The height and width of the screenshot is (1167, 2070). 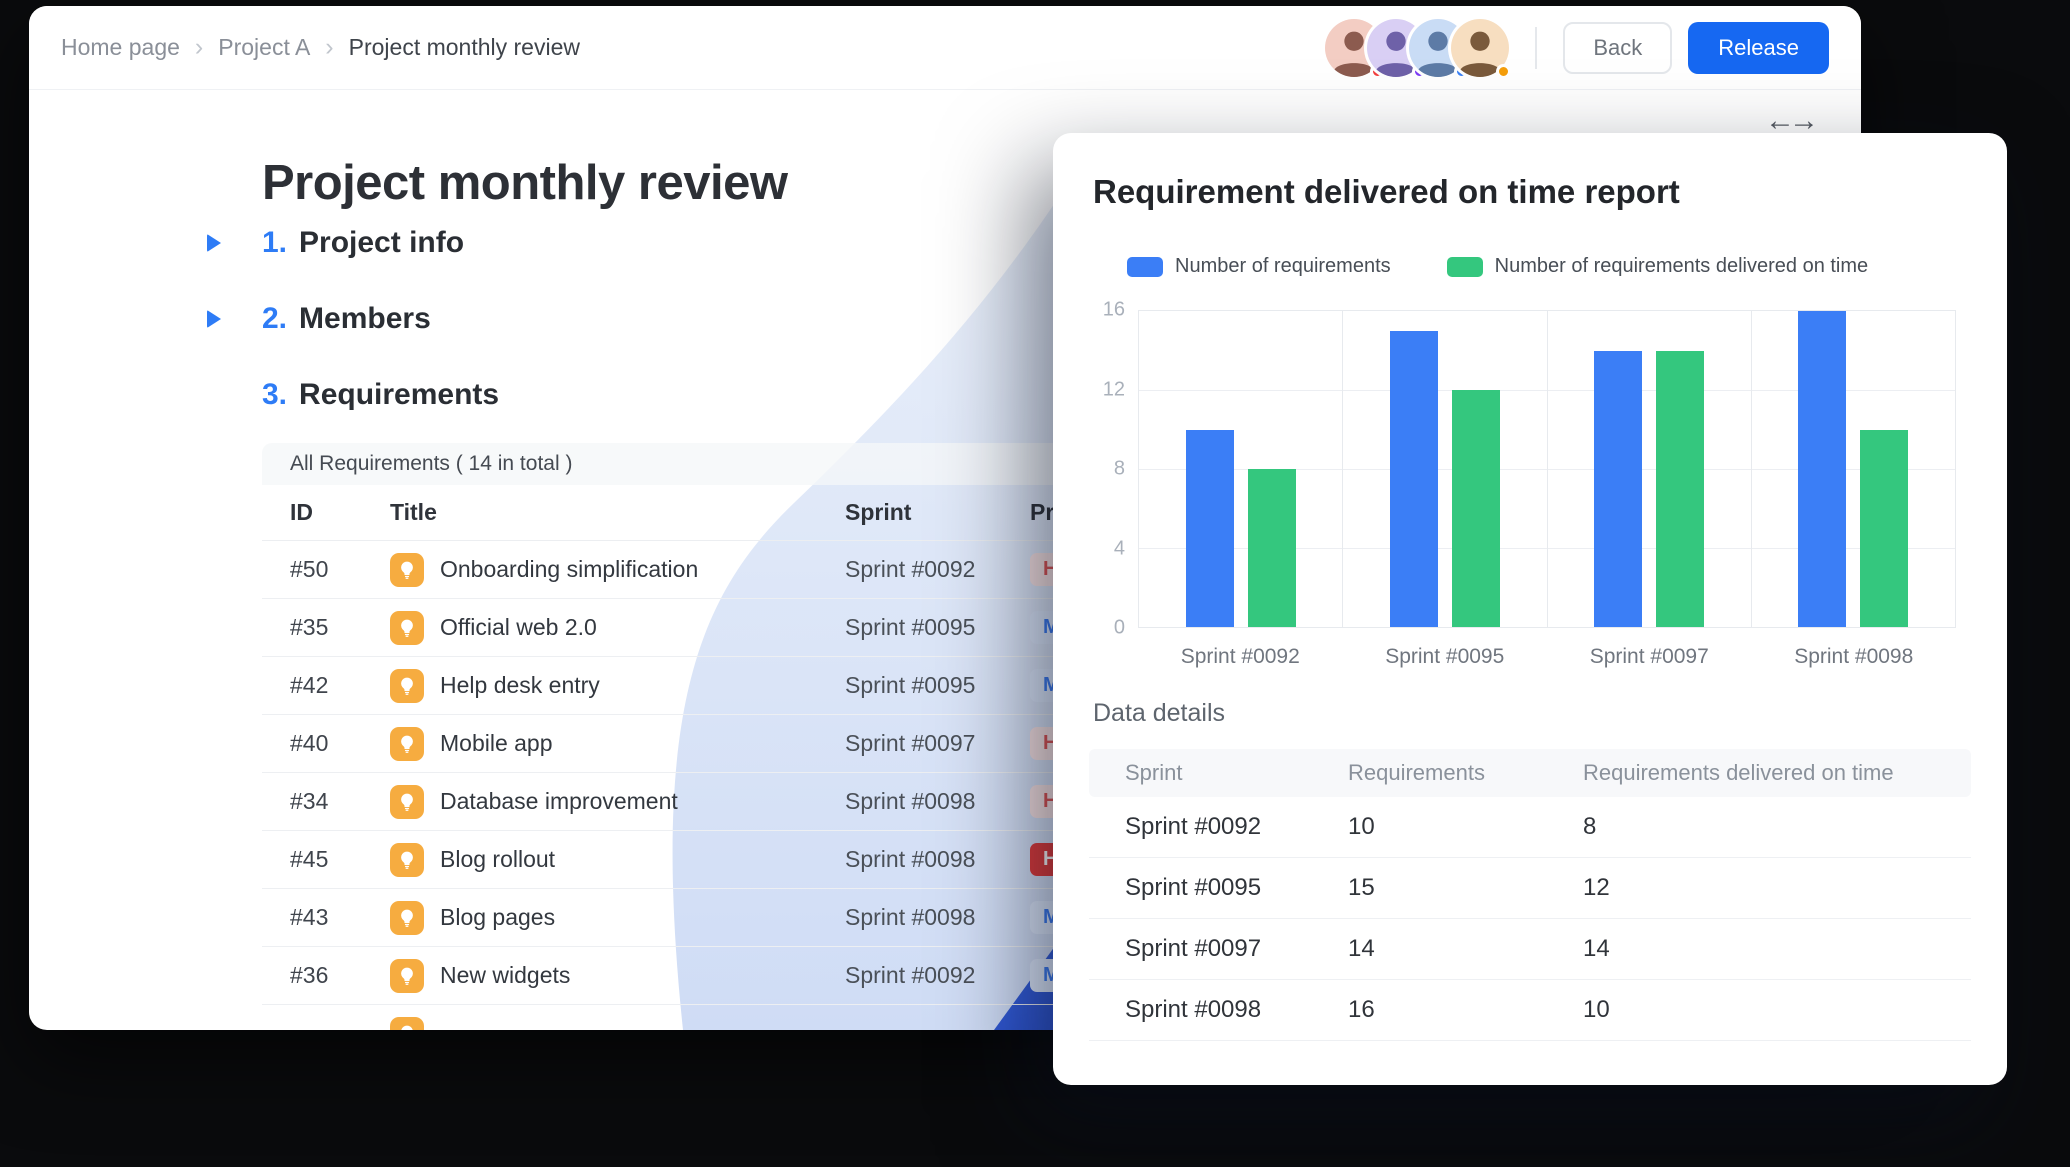 What do you see at coordinates (878, 512) in the screenshot?
I see `column-header-sprint: Sprint` at bounding box center [878, 512].